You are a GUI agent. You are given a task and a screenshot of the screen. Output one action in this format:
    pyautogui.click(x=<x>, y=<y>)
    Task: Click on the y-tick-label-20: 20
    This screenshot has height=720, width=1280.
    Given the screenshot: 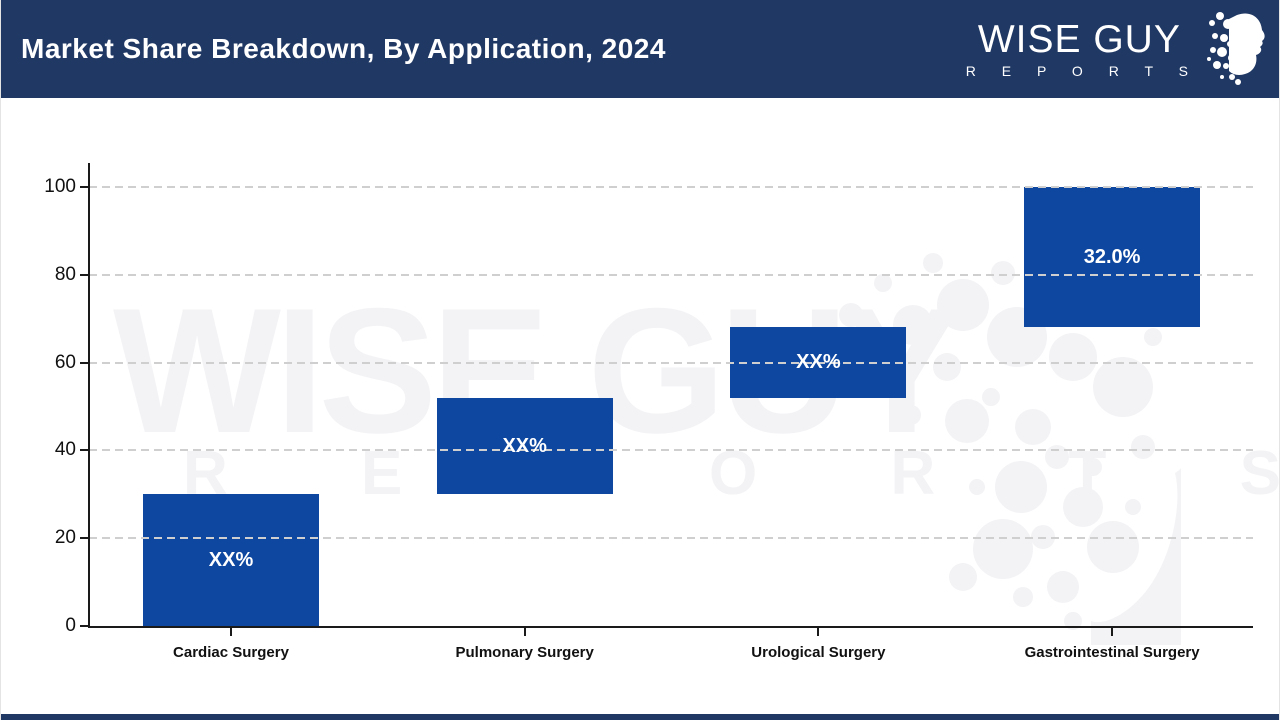 What is the action you would take?
    pyautogui.click(x=65, y=538)
    